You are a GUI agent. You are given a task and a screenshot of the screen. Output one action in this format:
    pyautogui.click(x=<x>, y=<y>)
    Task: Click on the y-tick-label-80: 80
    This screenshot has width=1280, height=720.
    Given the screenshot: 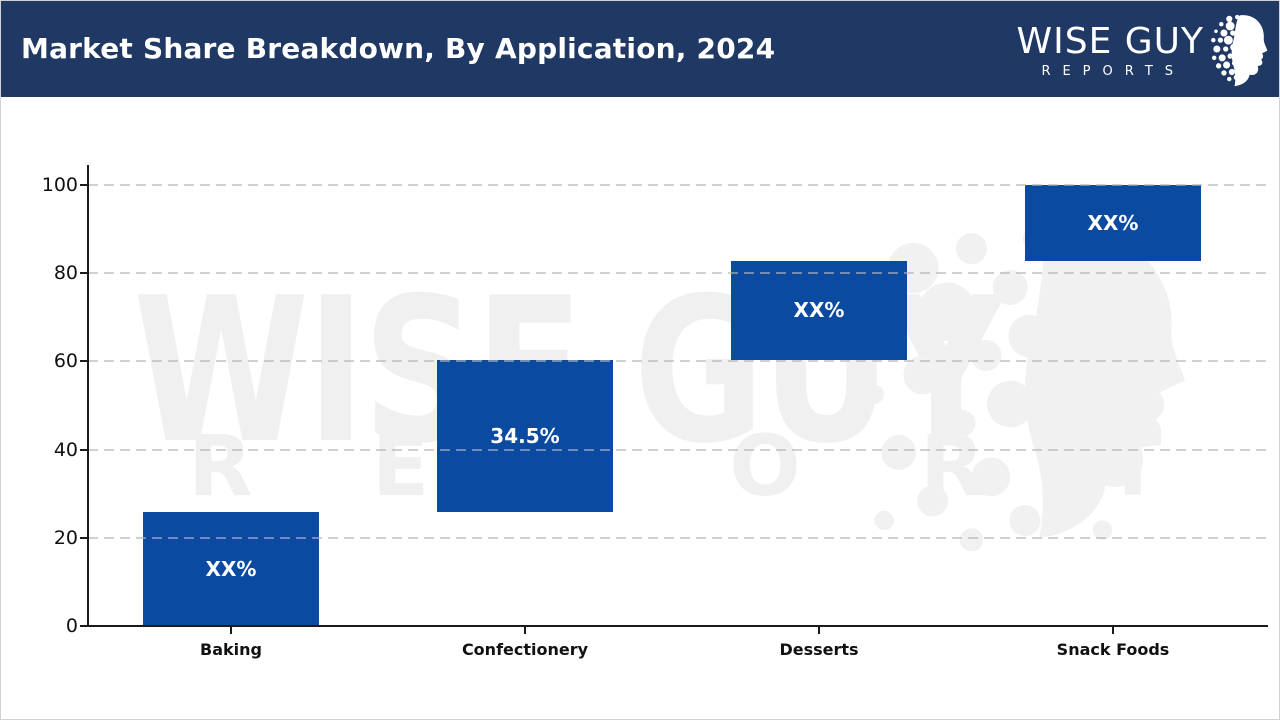 What is the action you would take?
    pyautogui.click(x=65, y=273)
    